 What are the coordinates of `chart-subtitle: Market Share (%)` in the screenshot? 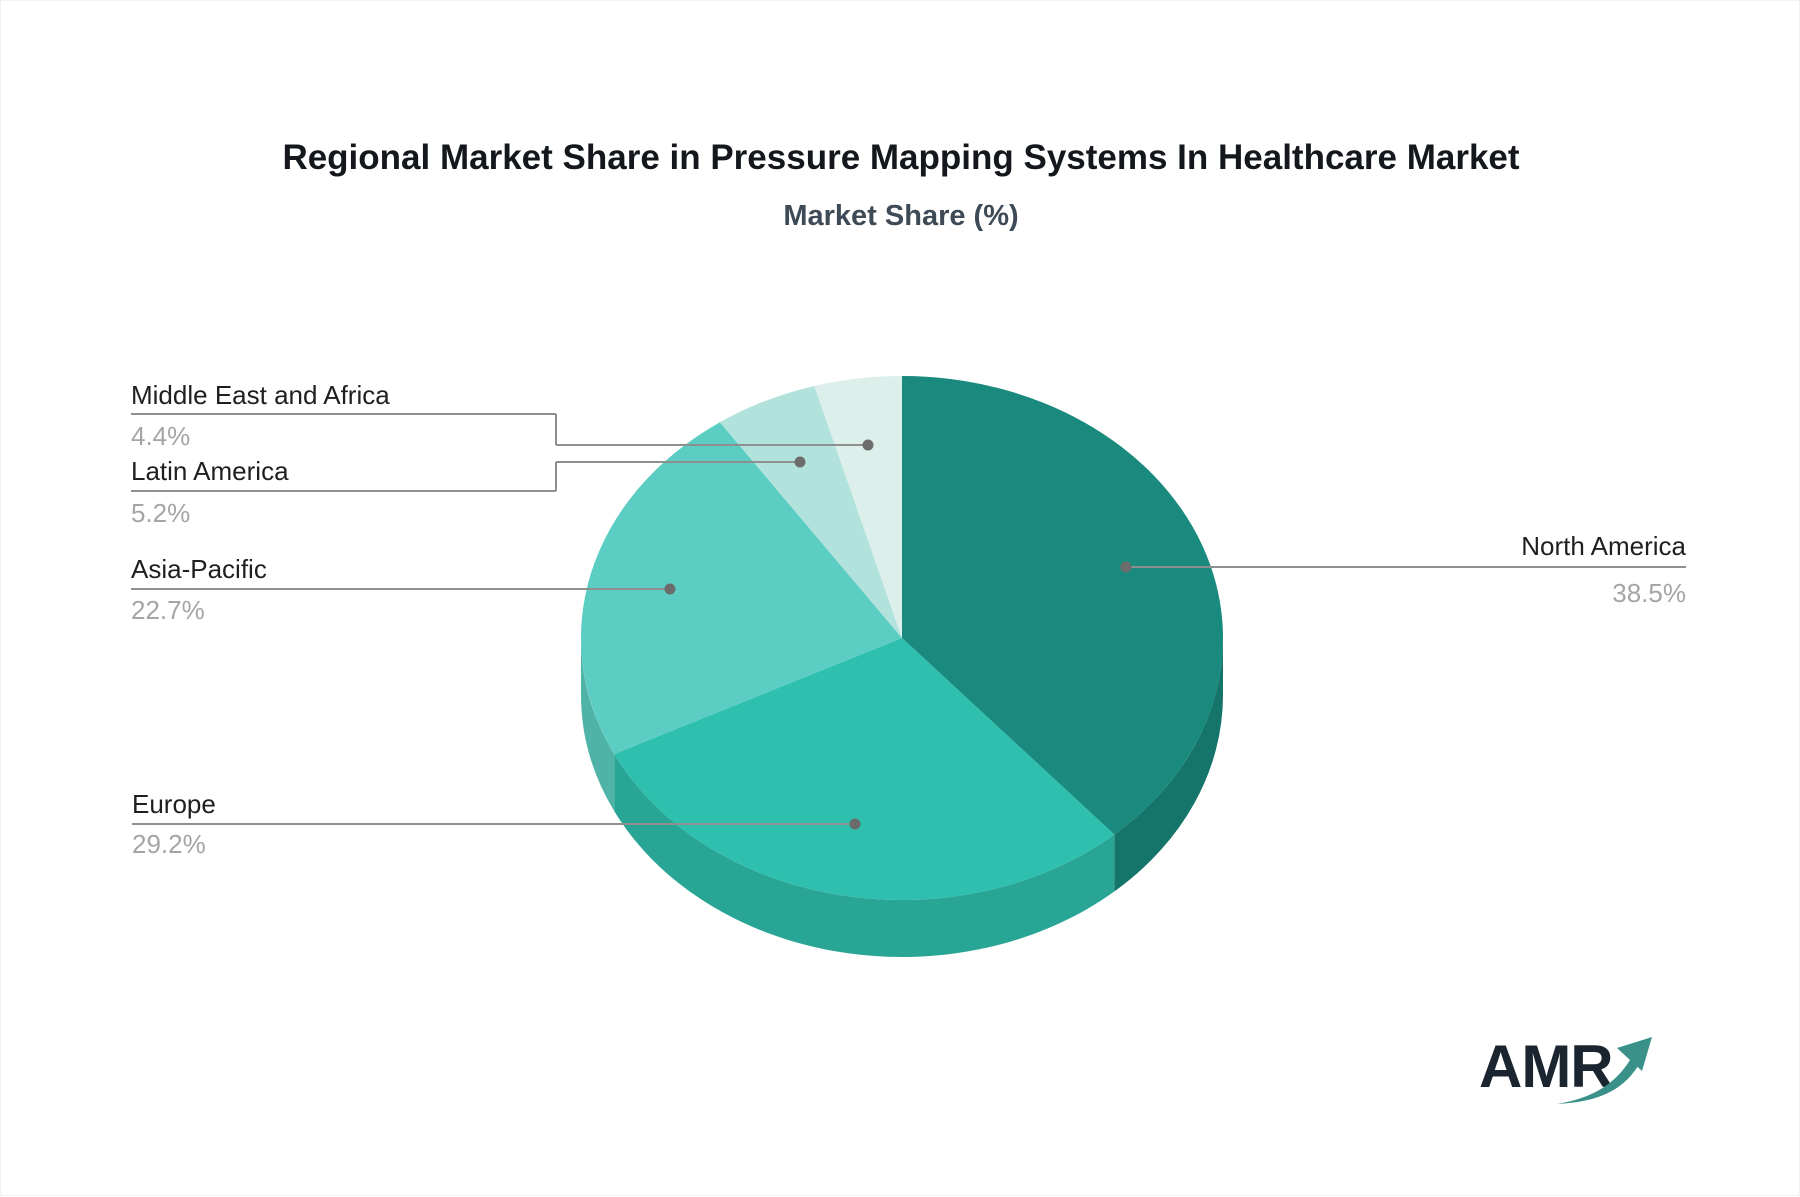 It's located at (900, 216).